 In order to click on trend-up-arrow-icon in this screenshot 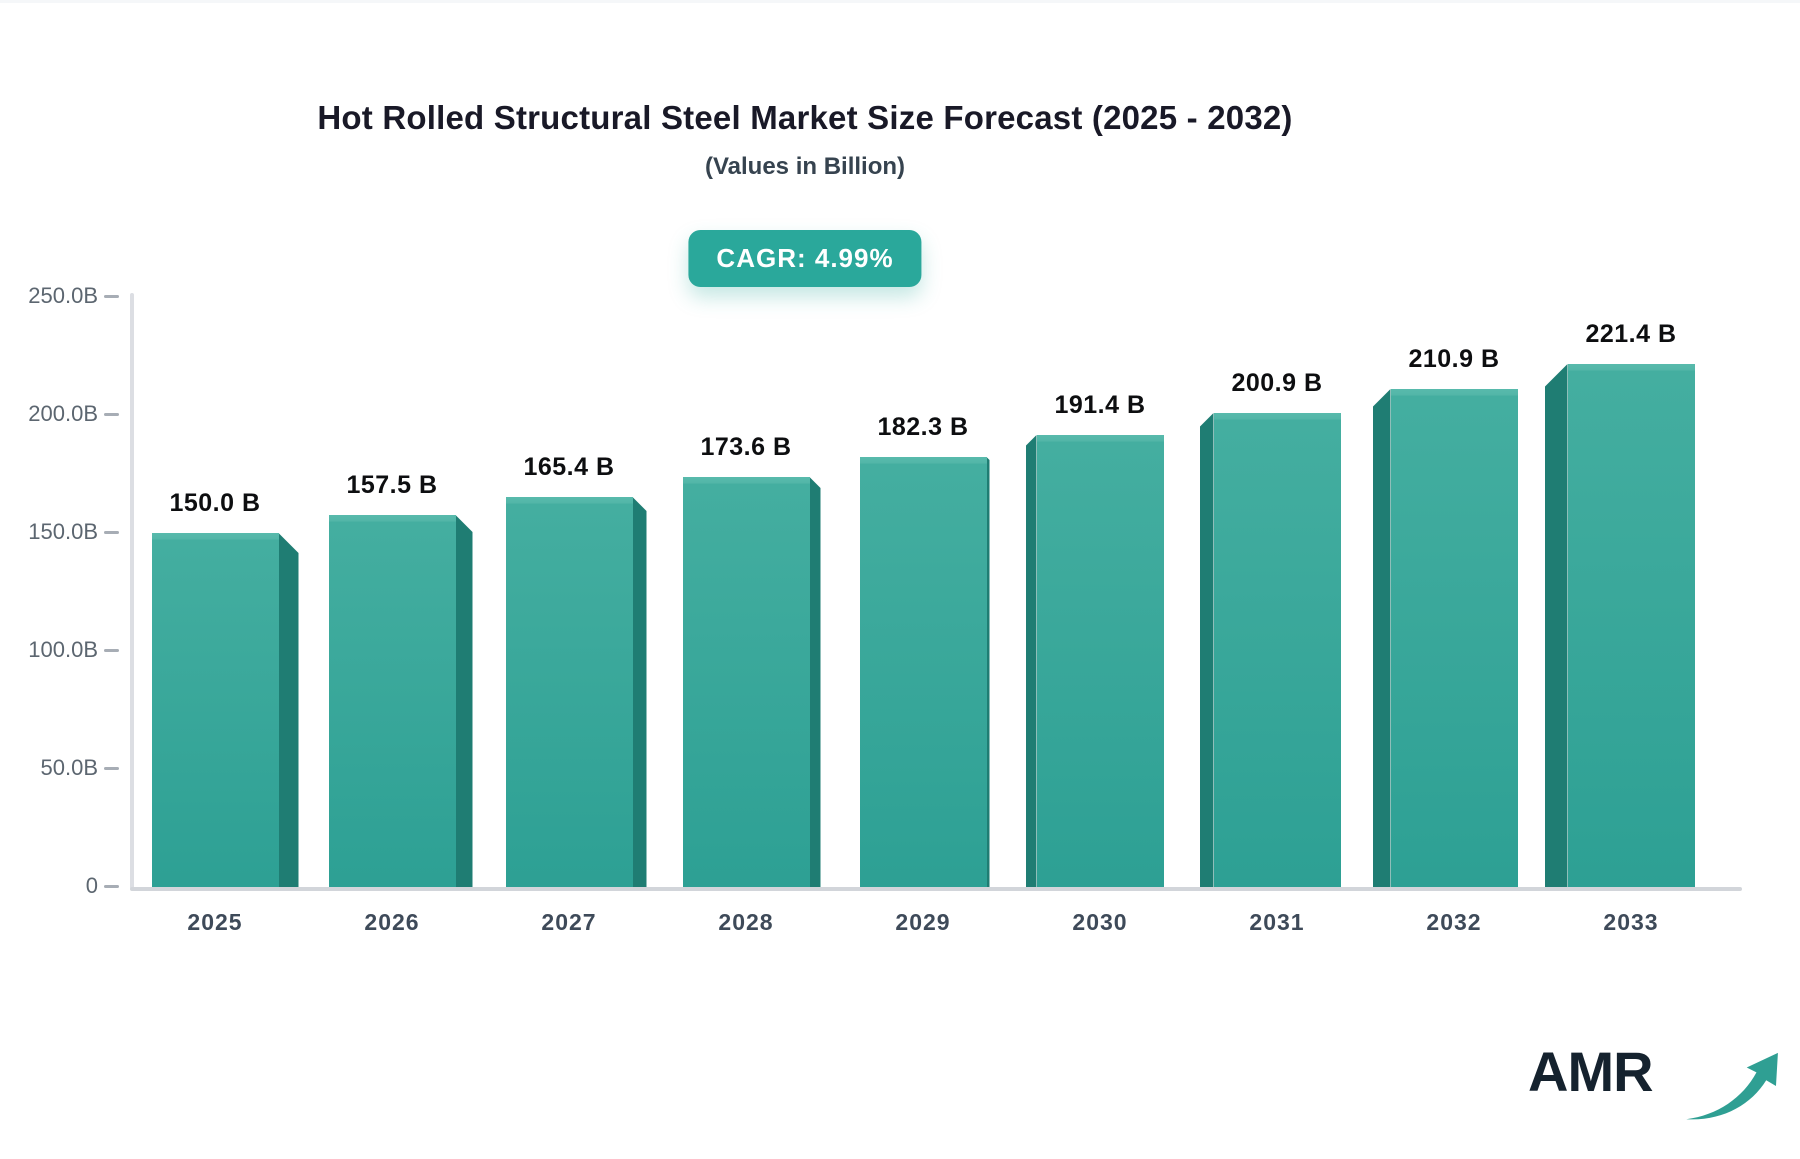, I will do `click(1732, 1086)`.